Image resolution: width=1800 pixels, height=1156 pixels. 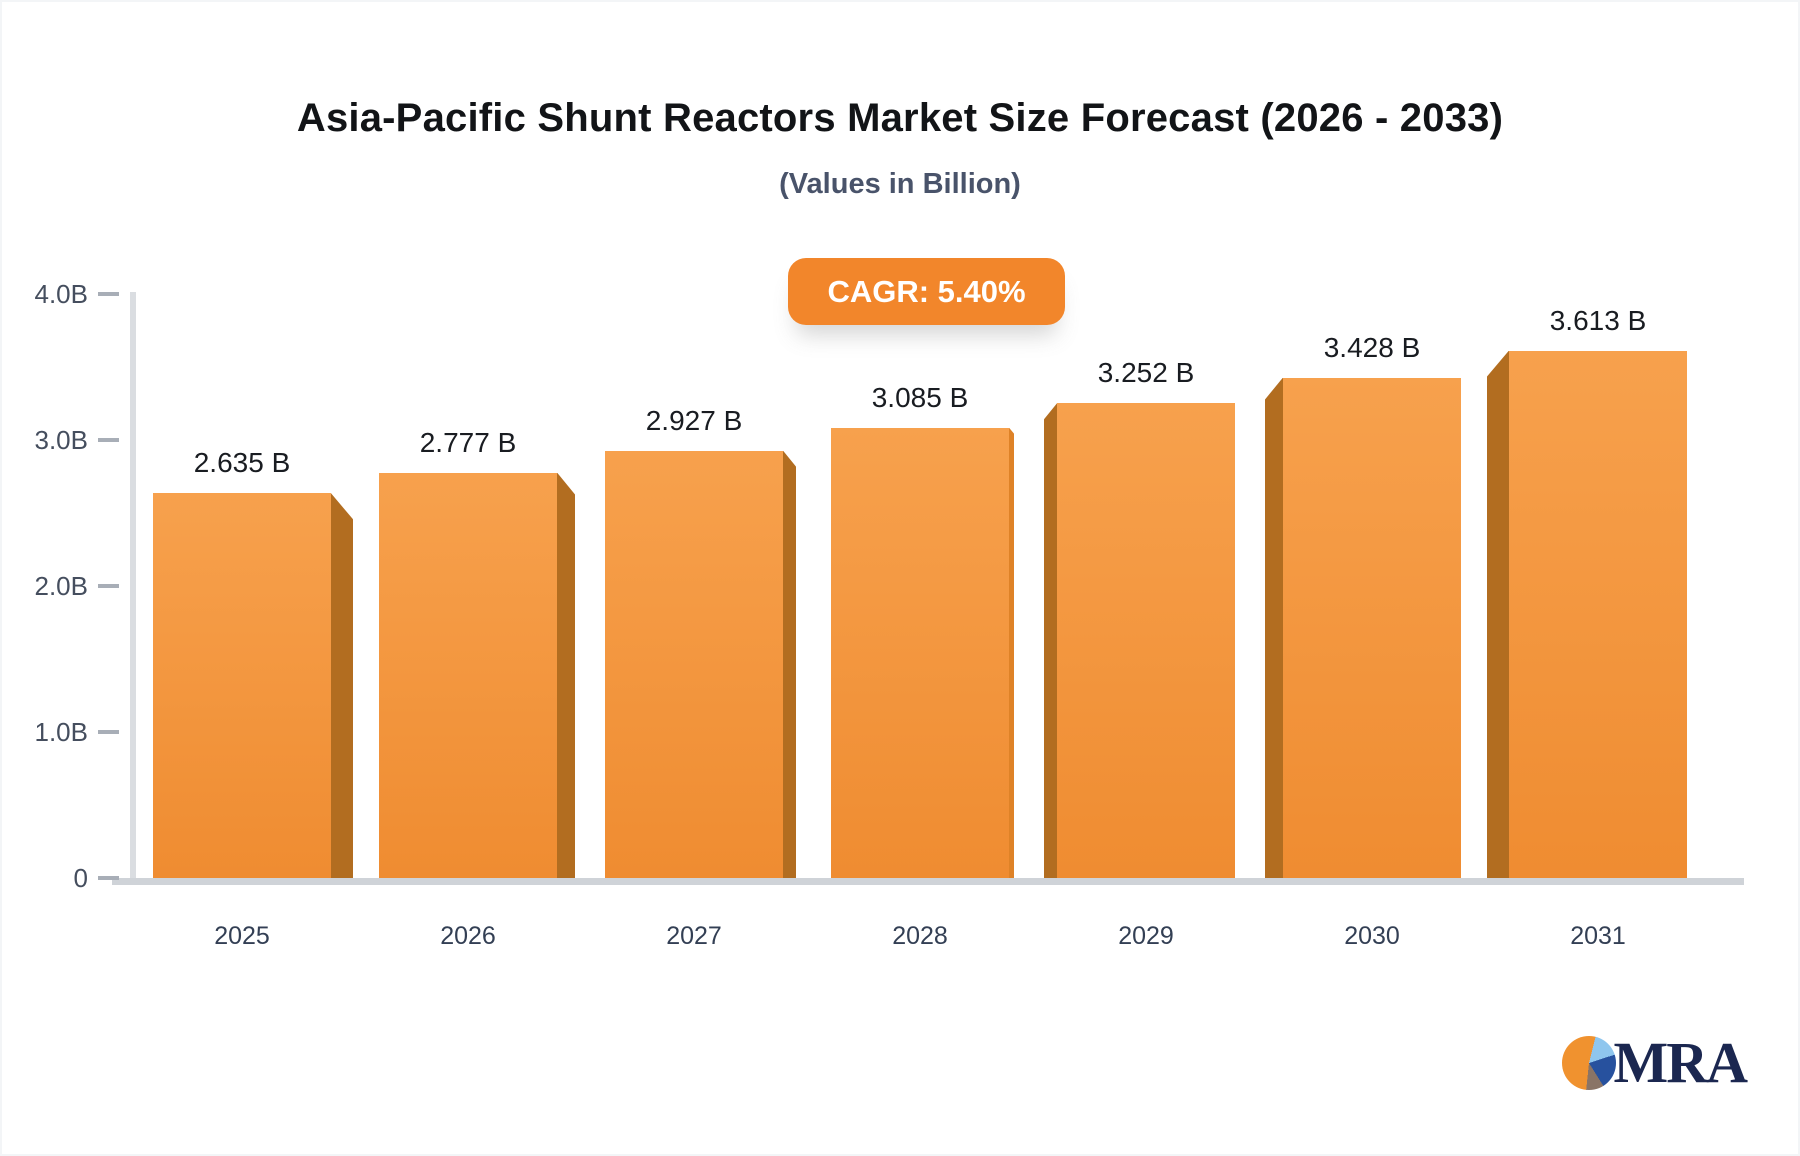 I want to click on chart-subtitle: (Values in Billion), so click(x=900, y=184).